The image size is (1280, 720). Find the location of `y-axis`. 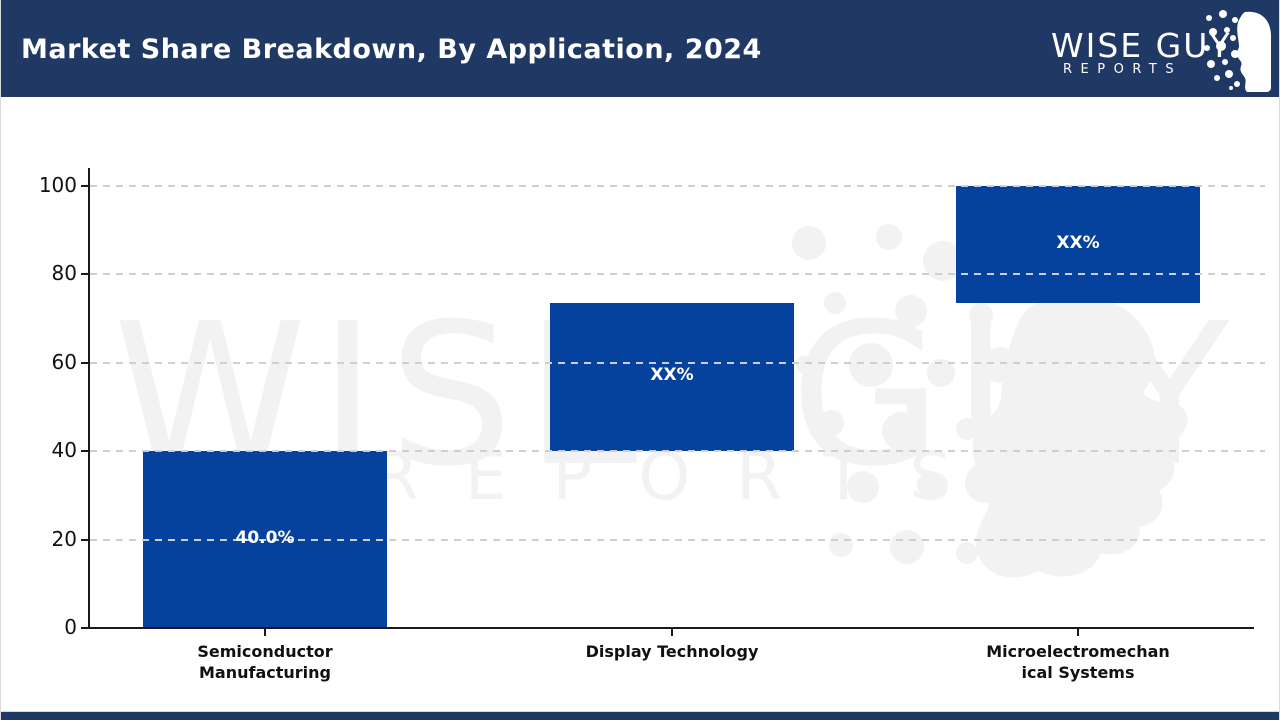

y-axis is located at coordinates (89, 398).